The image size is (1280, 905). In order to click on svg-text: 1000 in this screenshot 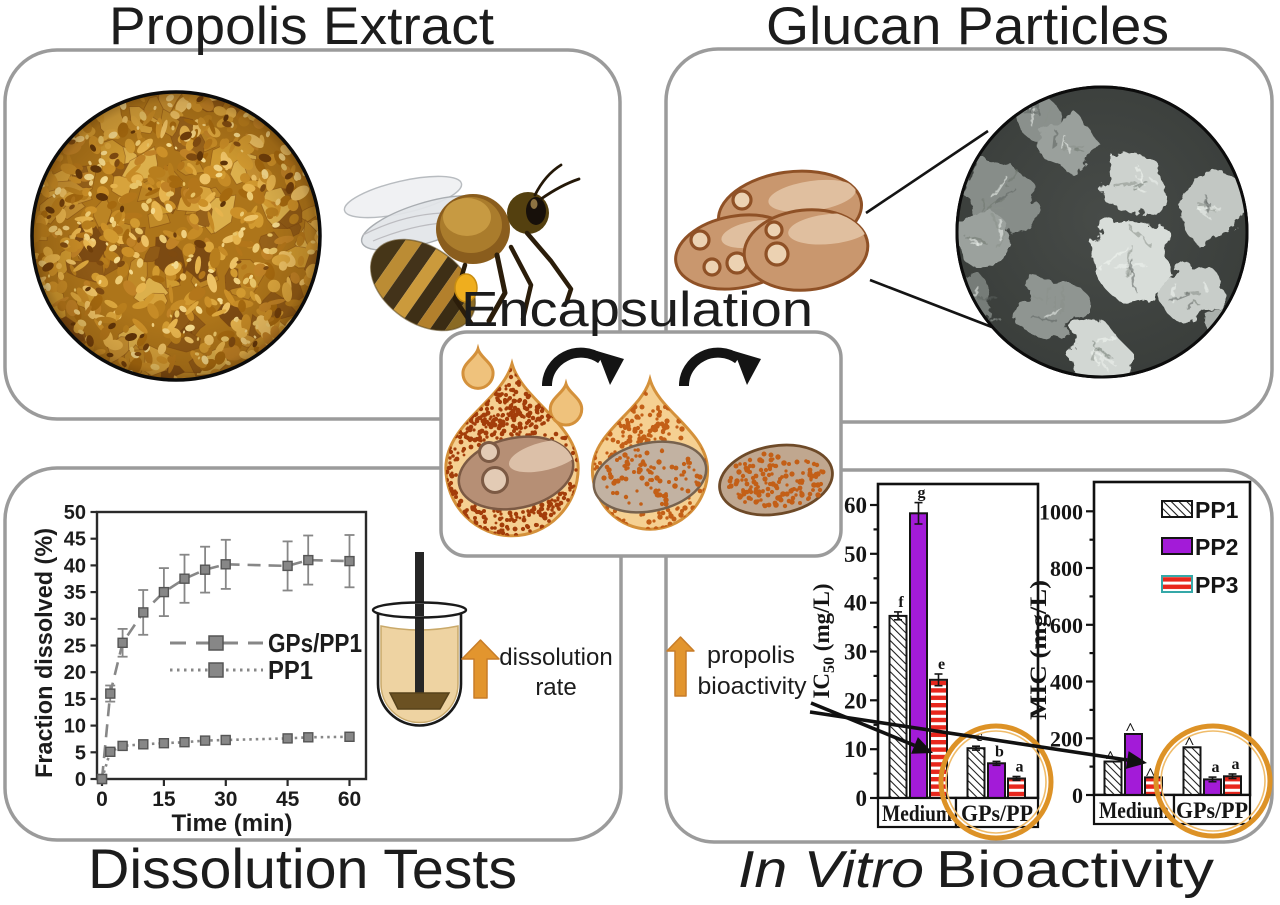, I will do `click(1061, 511)`.